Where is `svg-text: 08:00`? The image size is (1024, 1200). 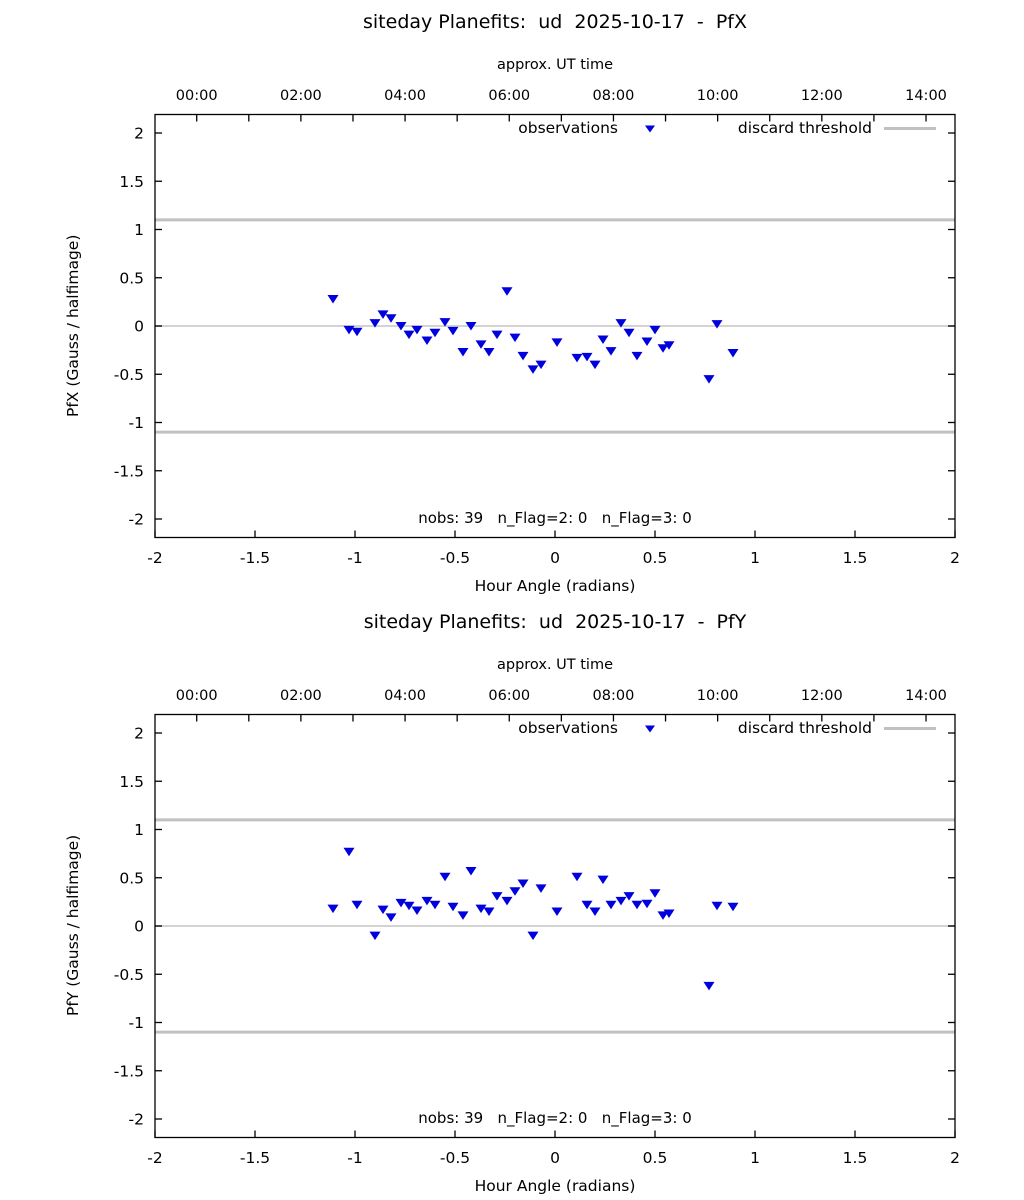
svg-text: 08:00 is located at coordinates (614, 96).